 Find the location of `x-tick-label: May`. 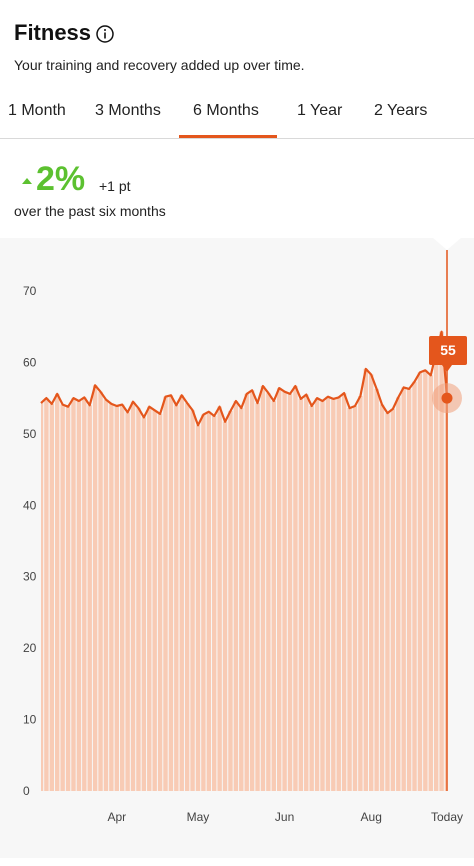

x-tick-label: May is located at coordinates (198, 817).